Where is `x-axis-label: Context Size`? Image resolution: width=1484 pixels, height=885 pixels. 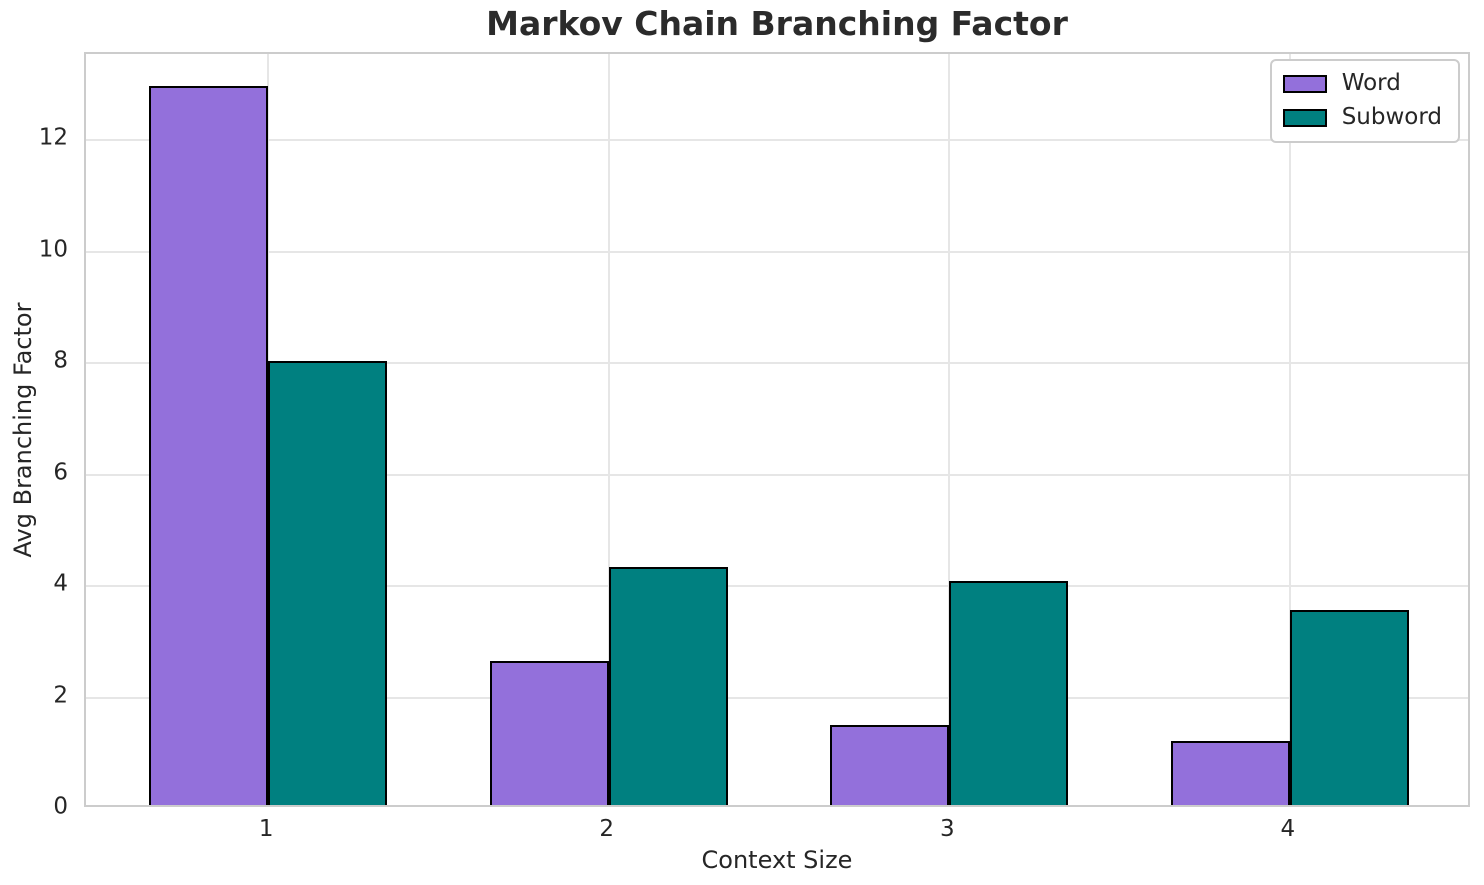
x-axis-label: Context Size is located at coordinates (777, 860).